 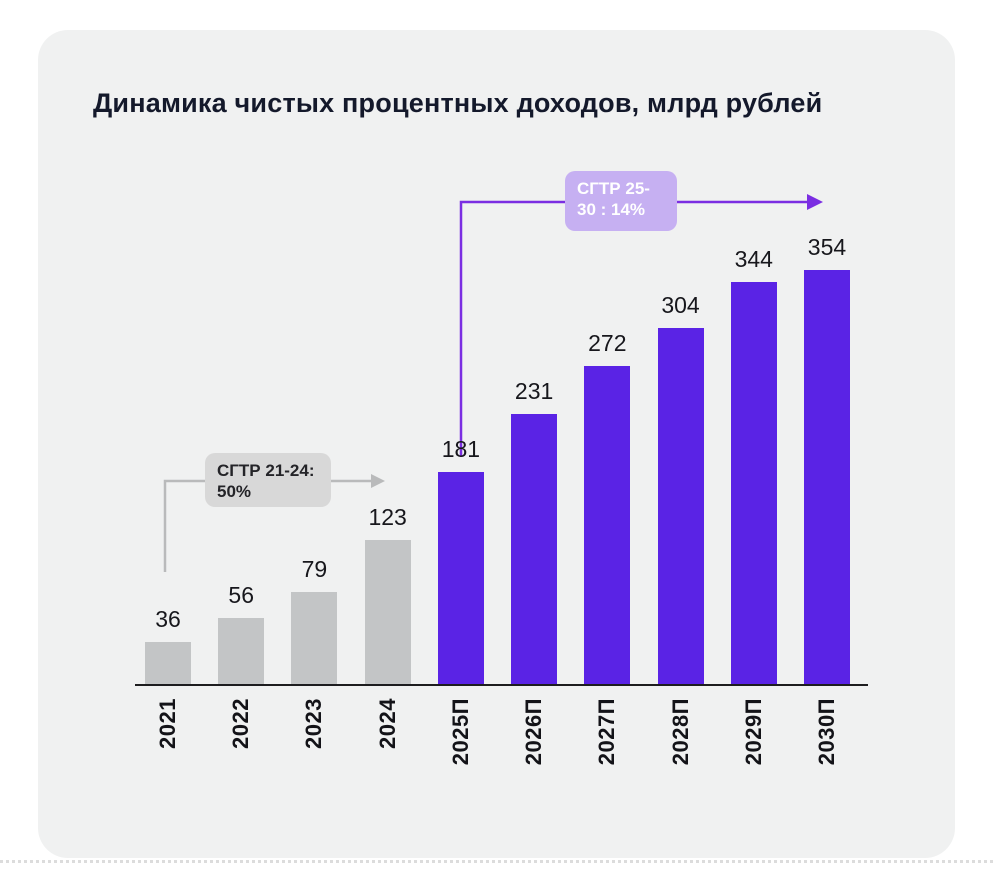 I want to click on x-tick-label-2027П: 2027П, so click(x=607, y=732).